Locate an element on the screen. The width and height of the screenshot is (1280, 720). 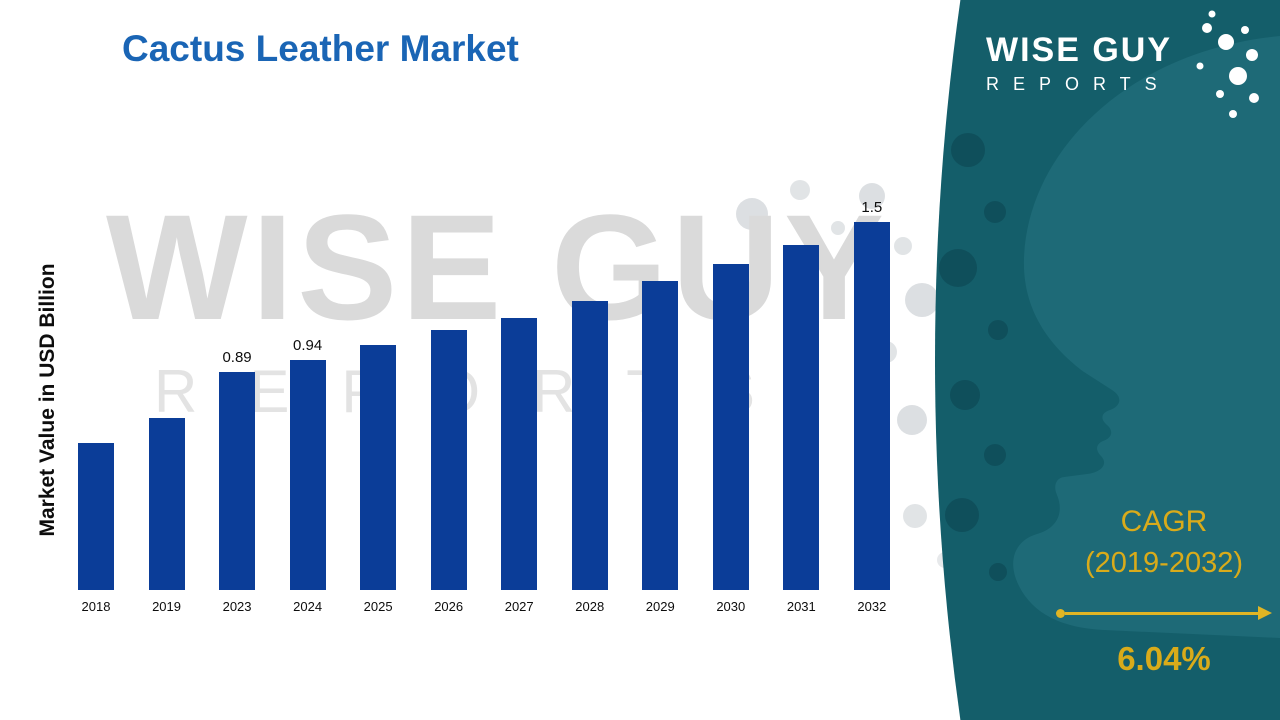
bar-column: 2026 is located at coordinates (449, 460).